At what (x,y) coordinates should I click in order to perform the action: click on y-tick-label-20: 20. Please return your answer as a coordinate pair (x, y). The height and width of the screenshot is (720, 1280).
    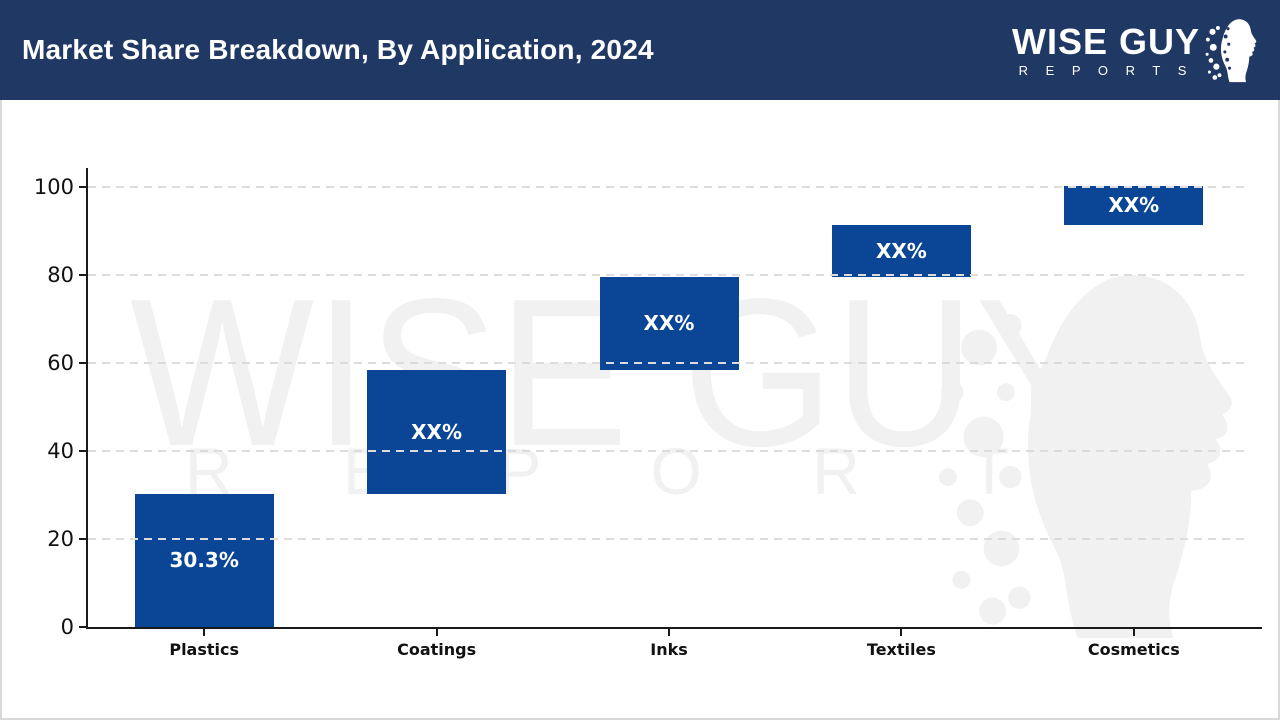
    Looking at the image, I should click on (60, 539).